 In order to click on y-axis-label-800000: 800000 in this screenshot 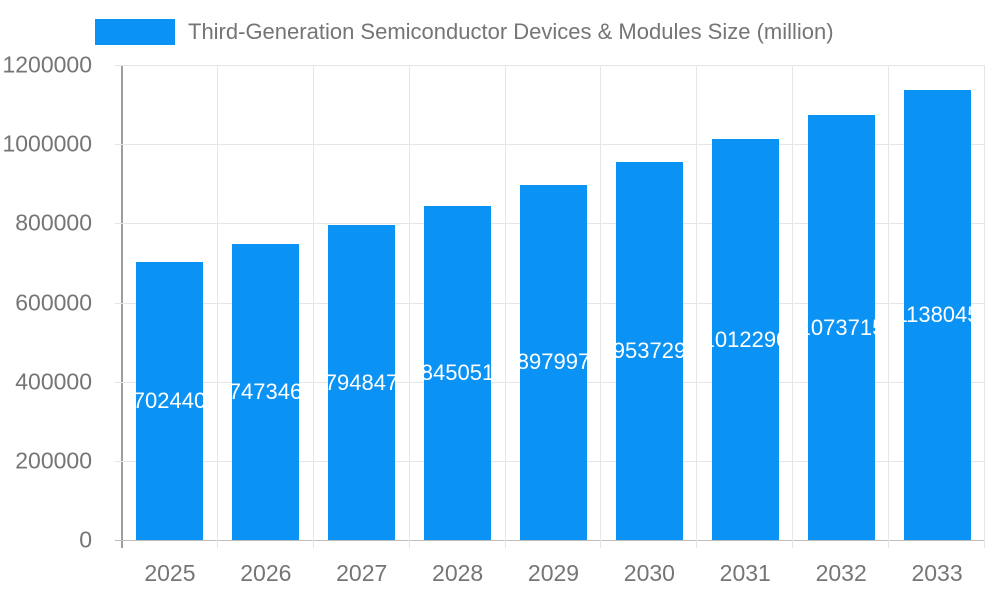, I will do `click(53, 222)`.